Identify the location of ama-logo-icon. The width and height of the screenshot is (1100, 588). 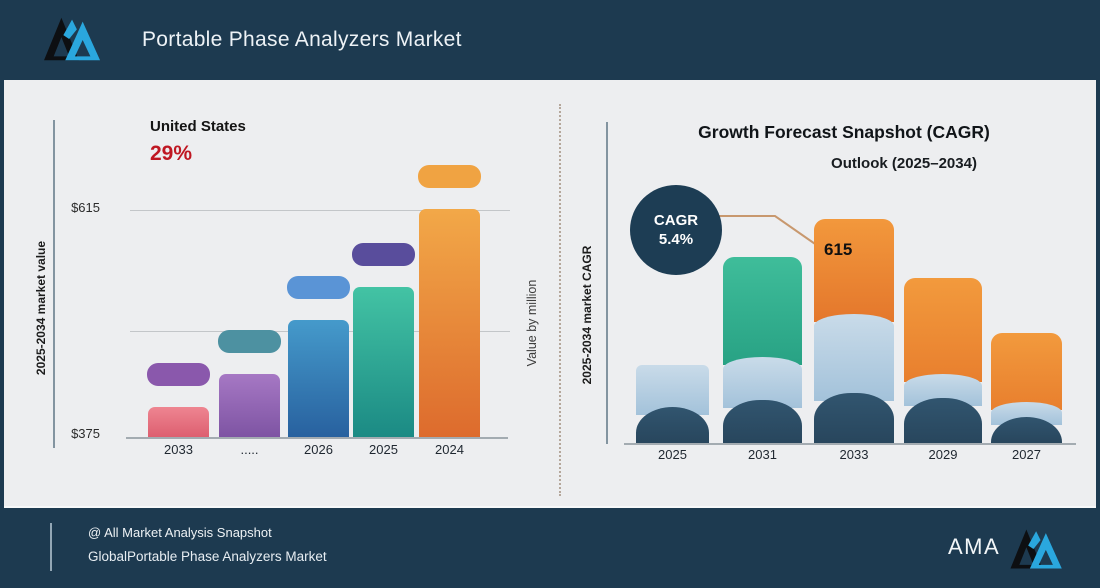
(72, 39).